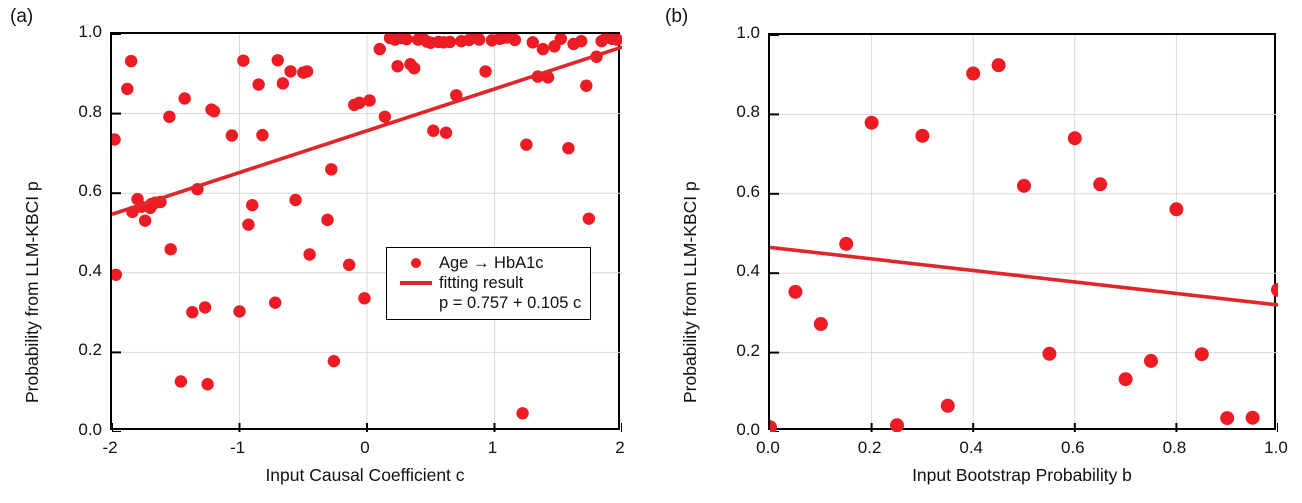  Describe the element at coordinates (481, 282) in the screenshot. I see `legend-fit-label: fitting result` at that location.